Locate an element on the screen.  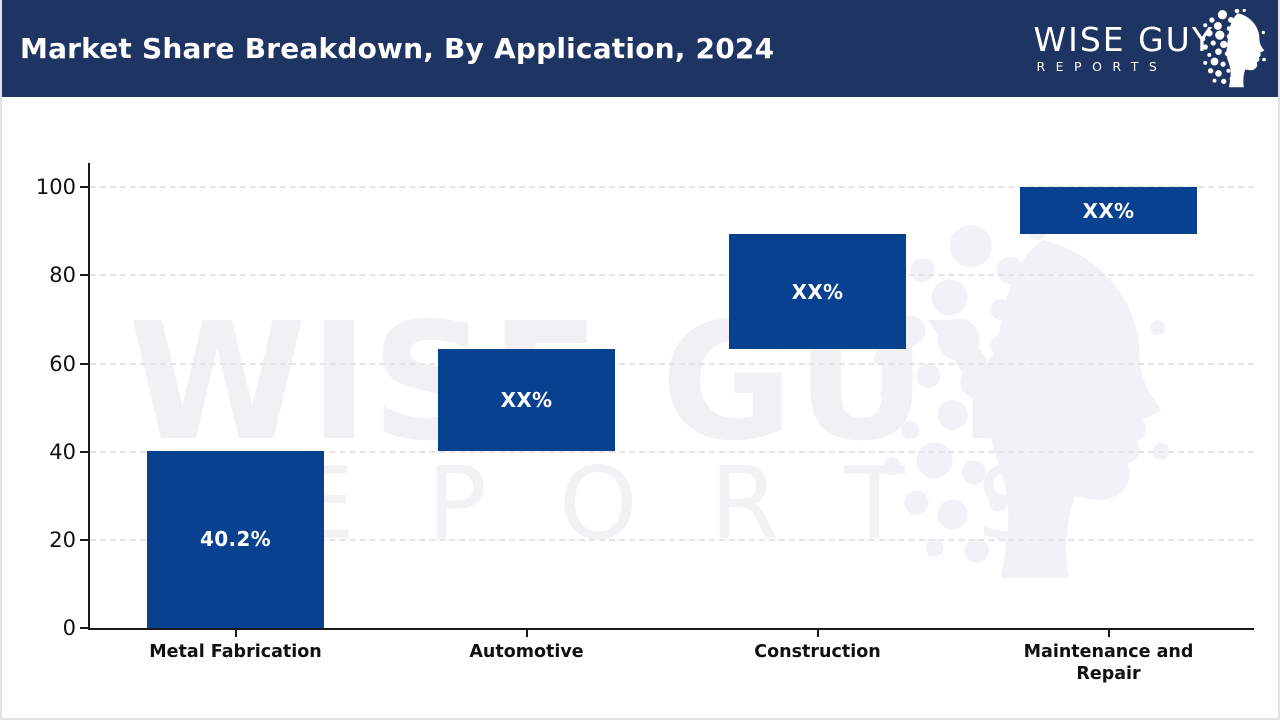
y-tick-label: 100 is located at coordinates (55, 187).